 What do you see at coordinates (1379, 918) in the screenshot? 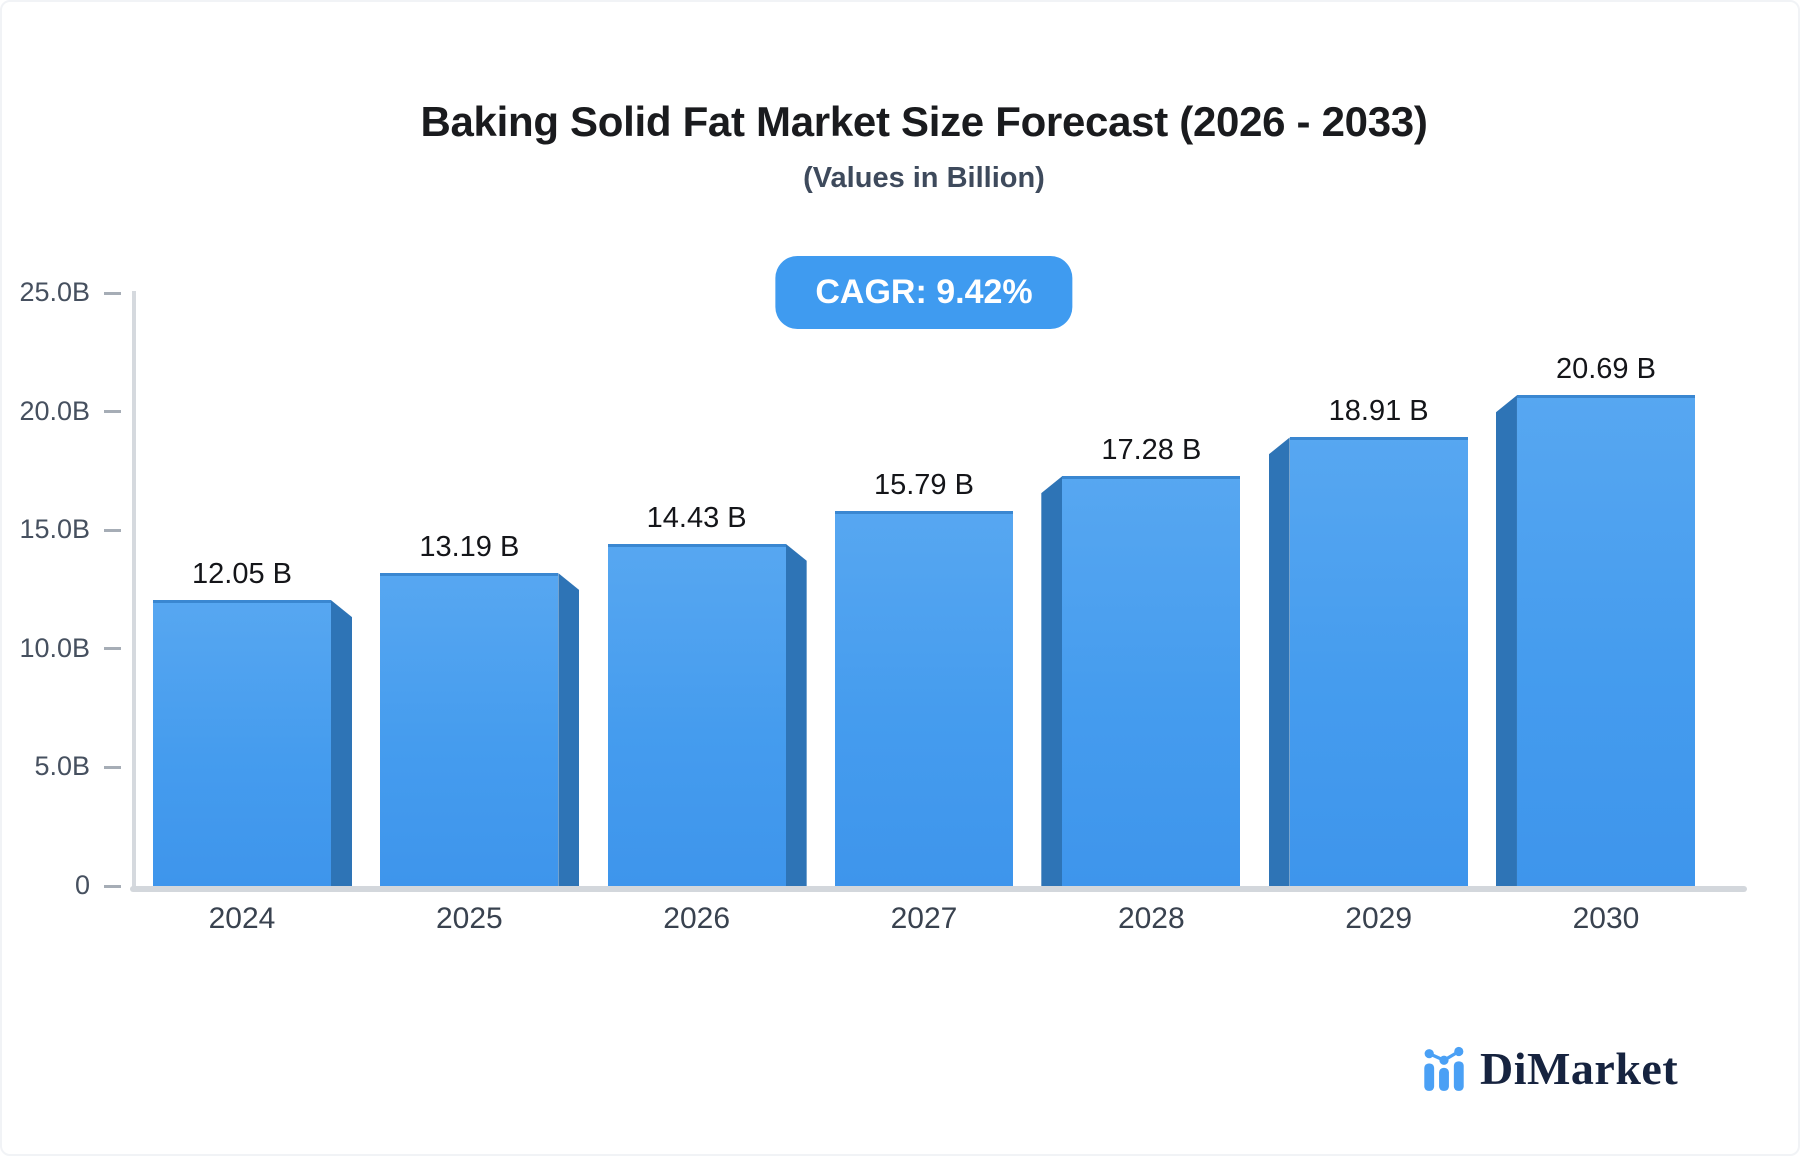
I see `x-axis-label-2029: 2029` at bounding box center [1379, 918].